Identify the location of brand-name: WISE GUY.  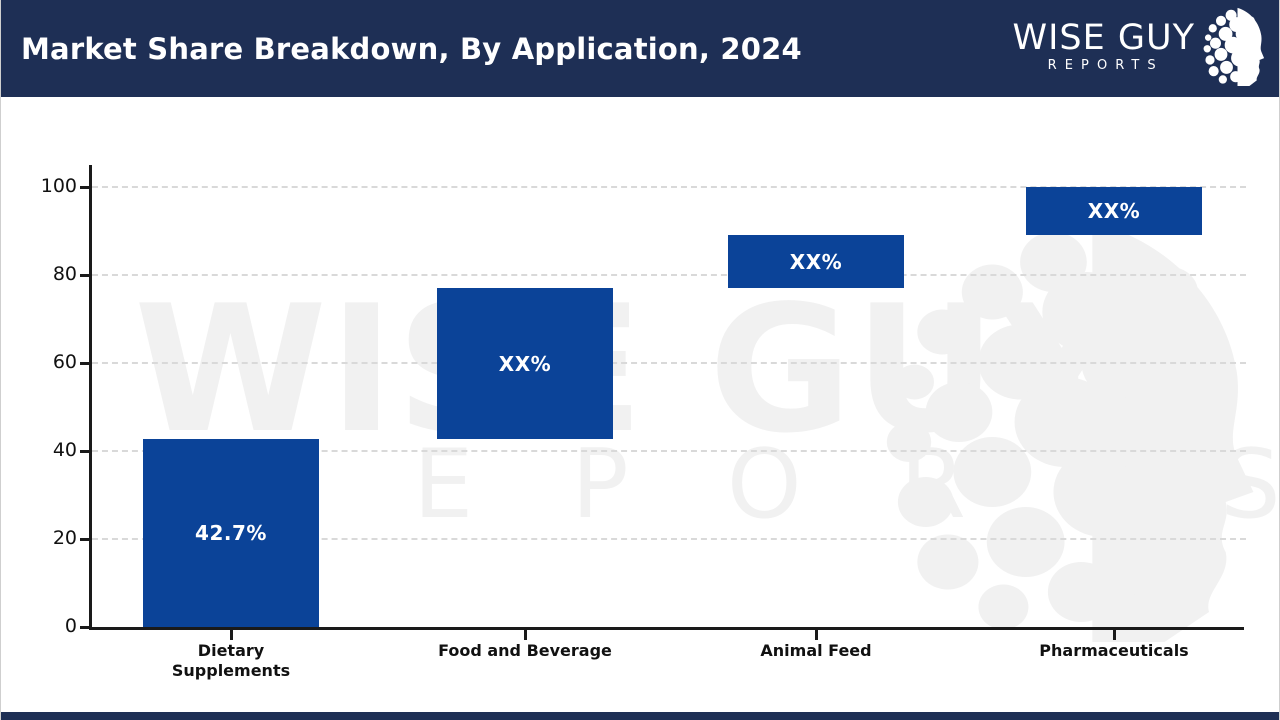
(1103, 37).